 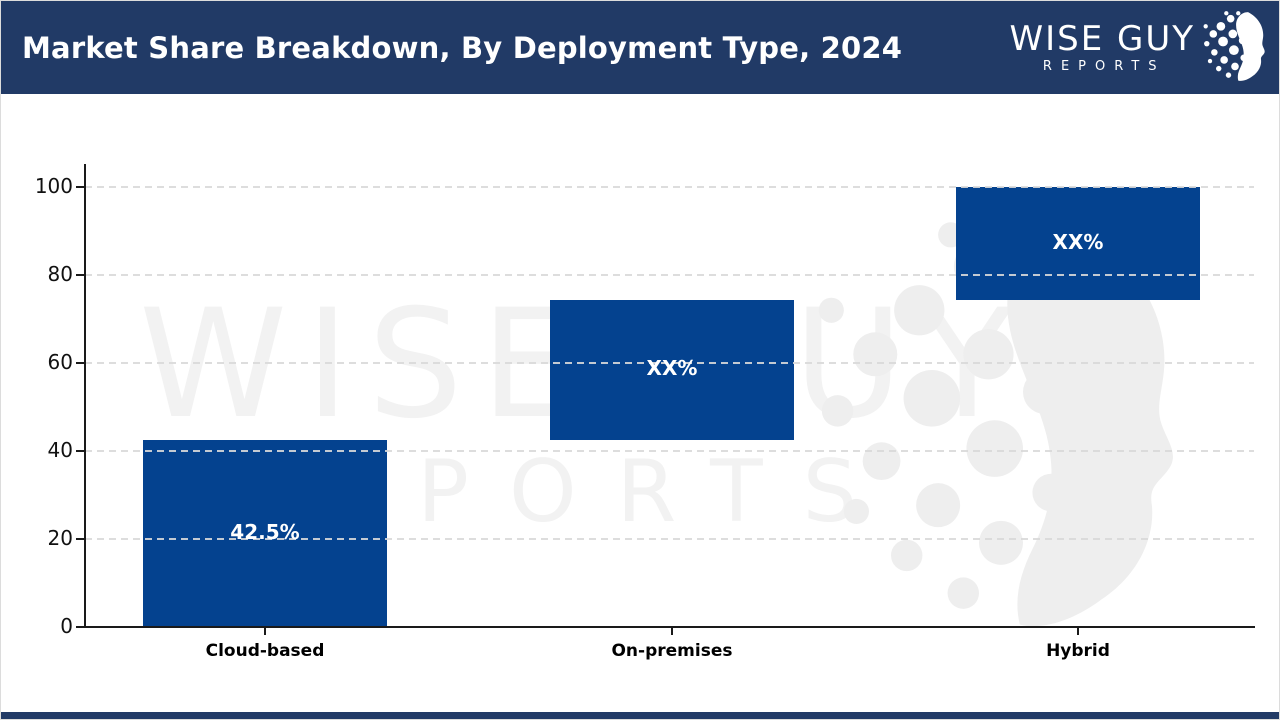 I want to click on y-tick-label: 60, so click(x=60, y=362).